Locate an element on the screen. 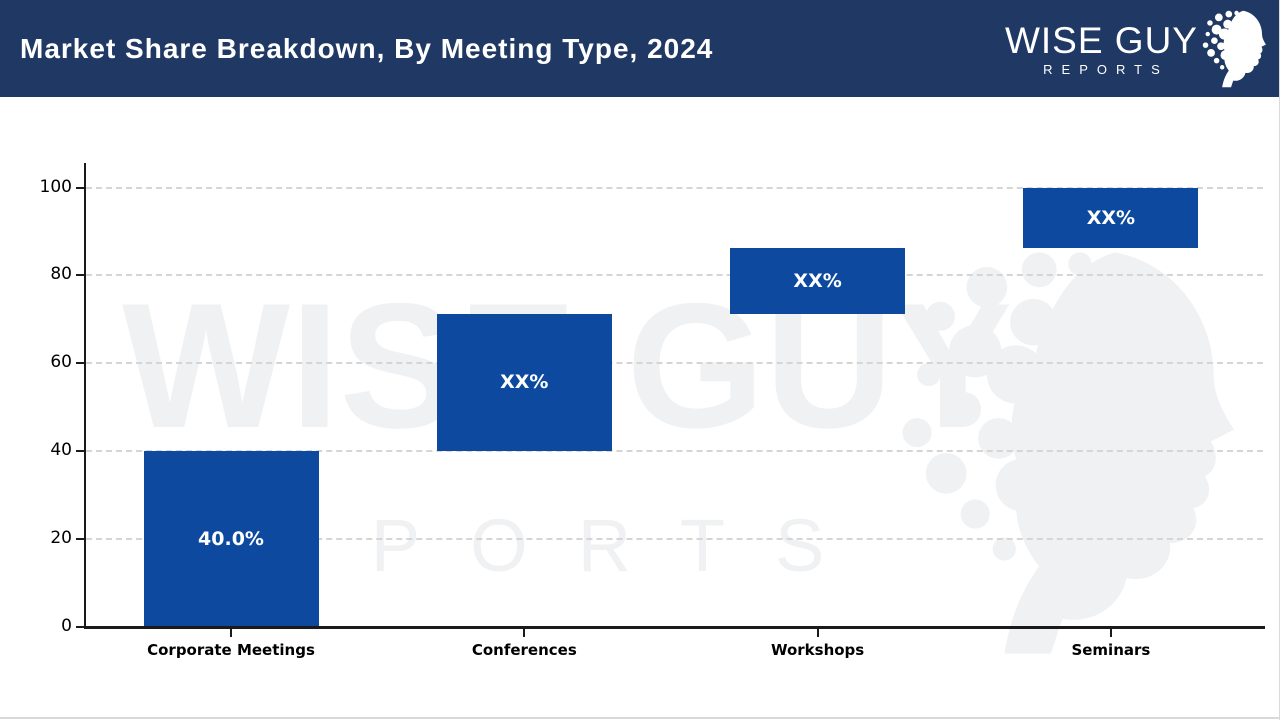 This screenshot has height=720, width=1280. bar-value-label-seminars: XX% is located at coordinates (1111, 217).